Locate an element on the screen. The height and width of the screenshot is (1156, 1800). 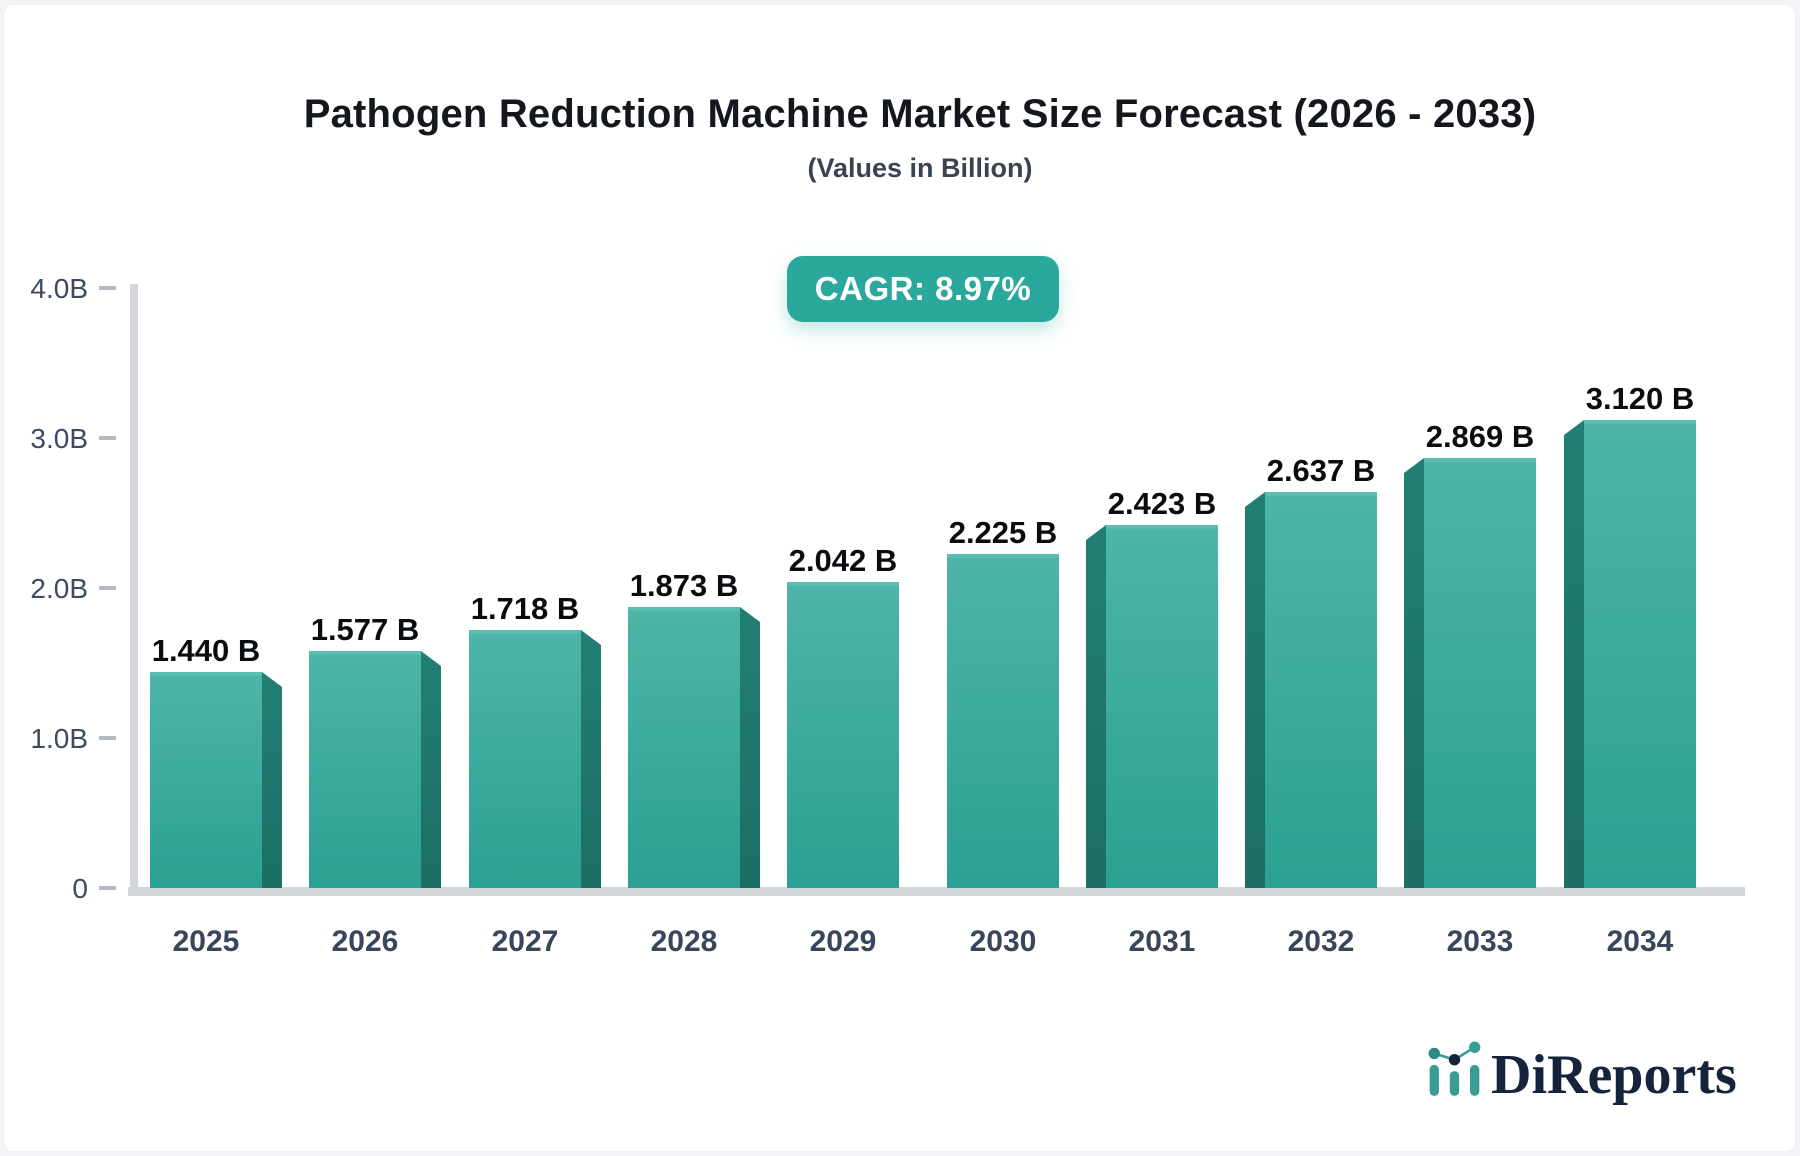
x-axis-category-label: 2026 is located at coordinates (365, 941).